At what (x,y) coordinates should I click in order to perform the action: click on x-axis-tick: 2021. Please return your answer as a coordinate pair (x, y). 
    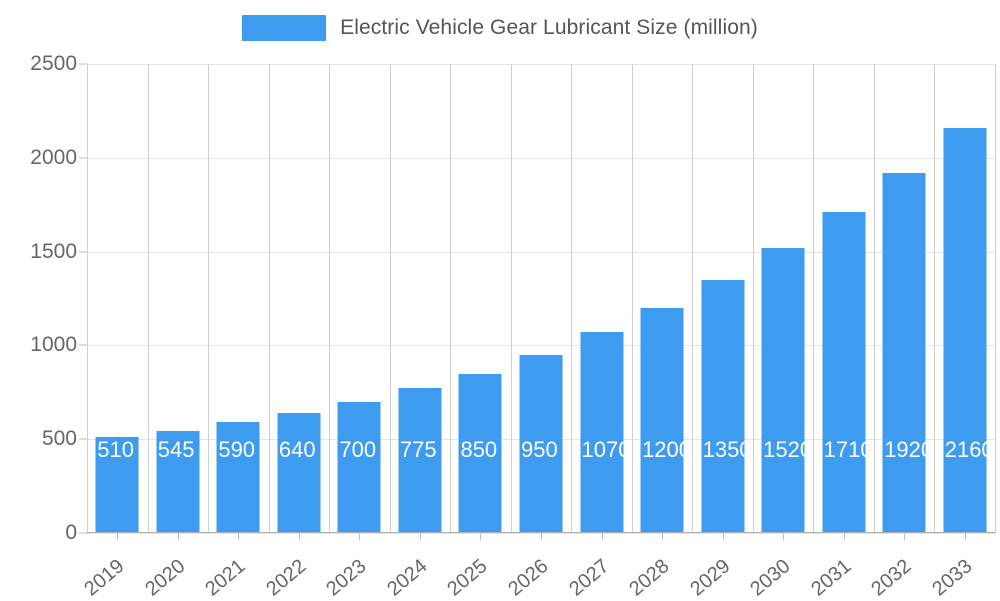
    Looking at the image, I should click on (235, 567).